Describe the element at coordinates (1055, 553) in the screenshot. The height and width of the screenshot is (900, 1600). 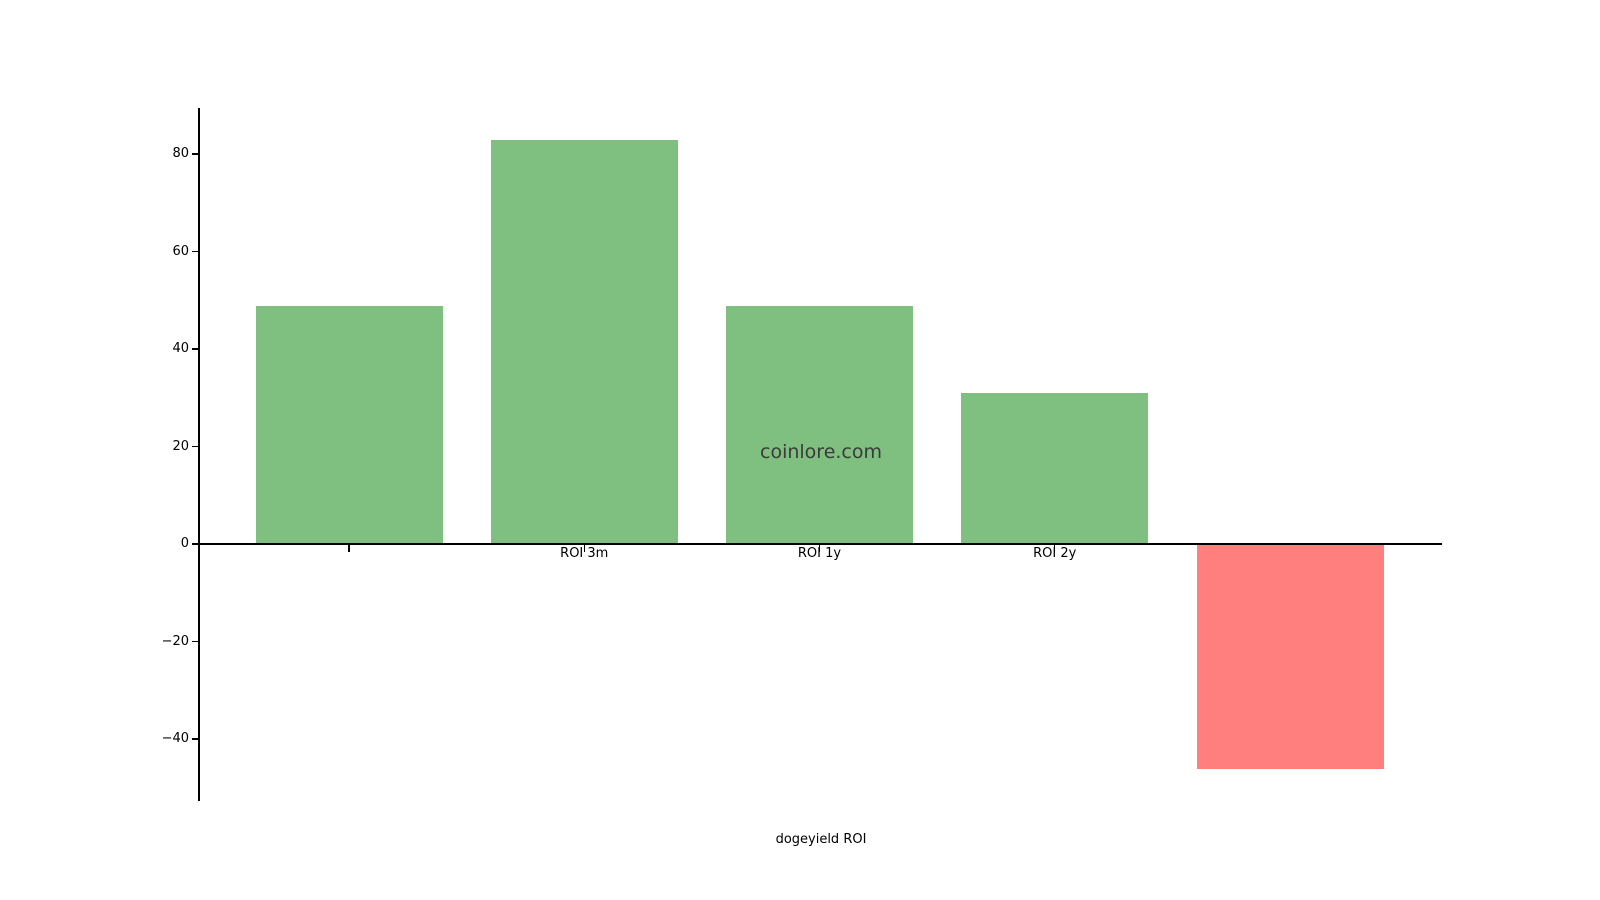
I see `x-tick-label: ROI 2y` at that location.